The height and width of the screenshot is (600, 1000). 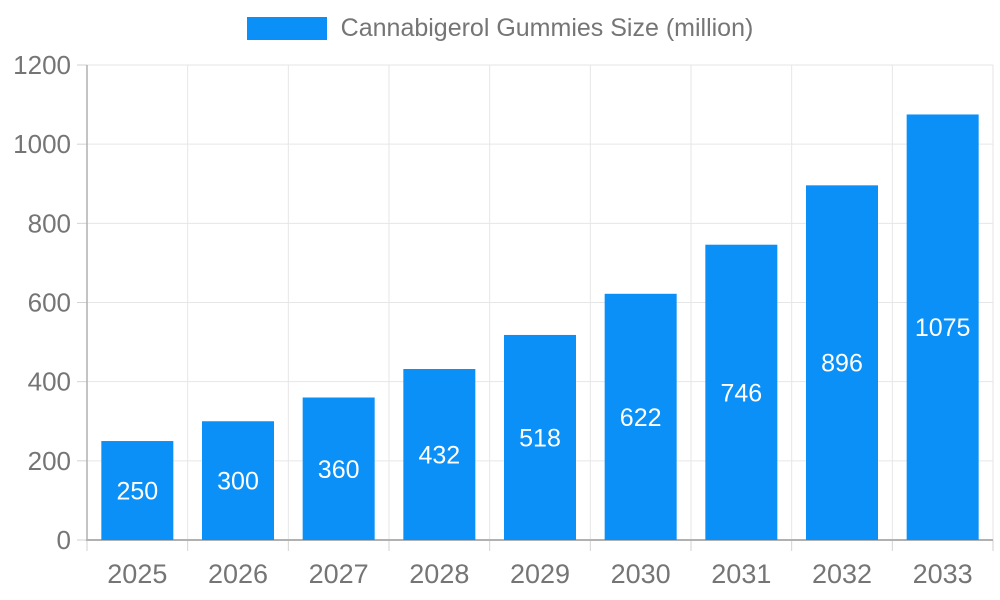 I want to click on x-axis-label: 2028, so click(x=439, y=574).